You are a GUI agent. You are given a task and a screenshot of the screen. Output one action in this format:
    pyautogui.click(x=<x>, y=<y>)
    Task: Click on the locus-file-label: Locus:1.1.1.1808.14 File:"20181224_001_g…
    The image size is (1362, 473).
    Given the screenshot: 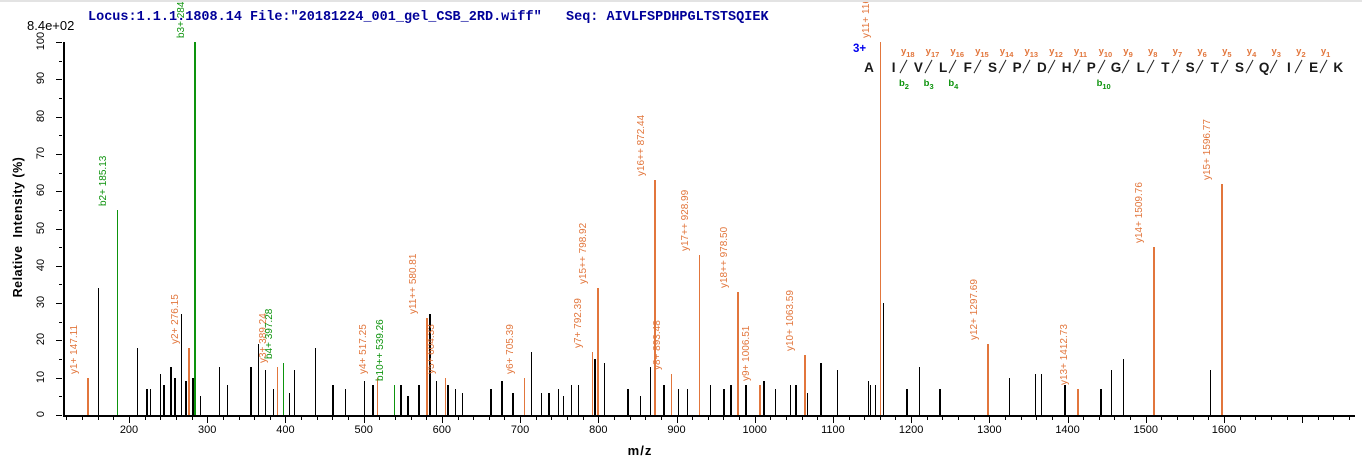 What is the action you would take?
    pyautogui.click(x=315, y=17)
    